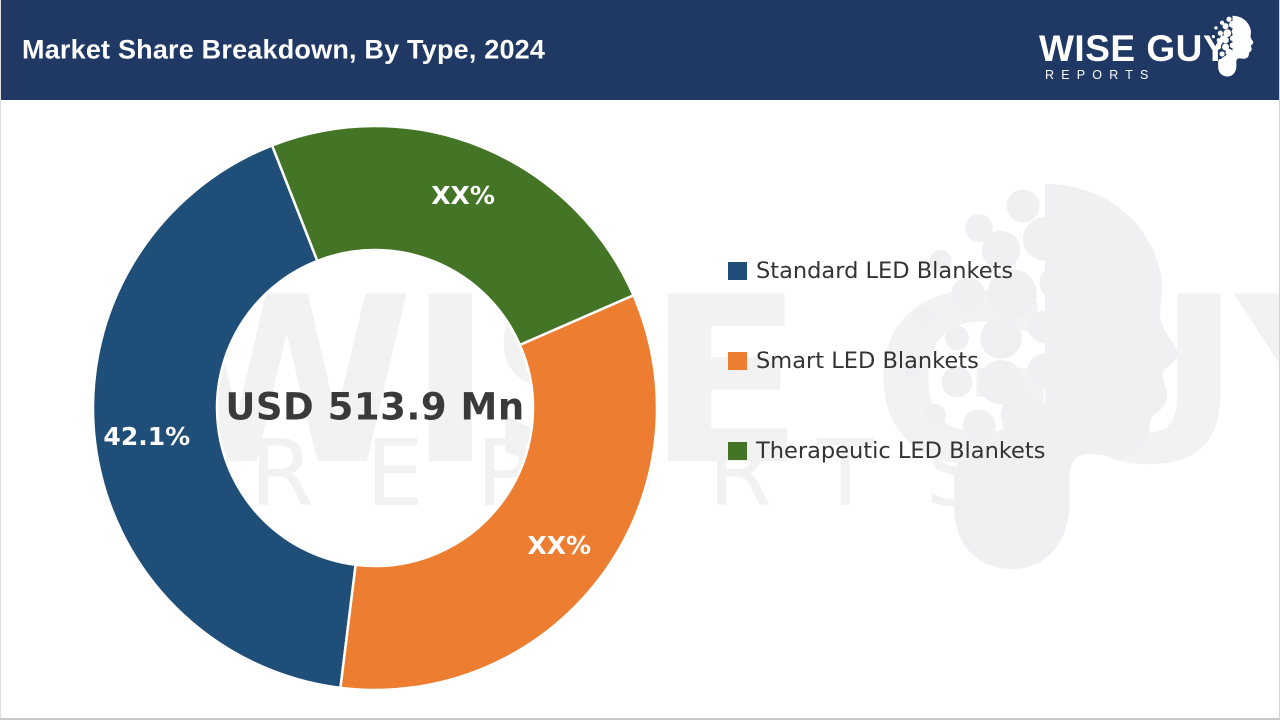 The width and height of the screenshot is (1280, 720). What do you see at coordinates (737, 361) in the screenshot?
I see `legend-swatch-smart` at bounding box center [737, 361].